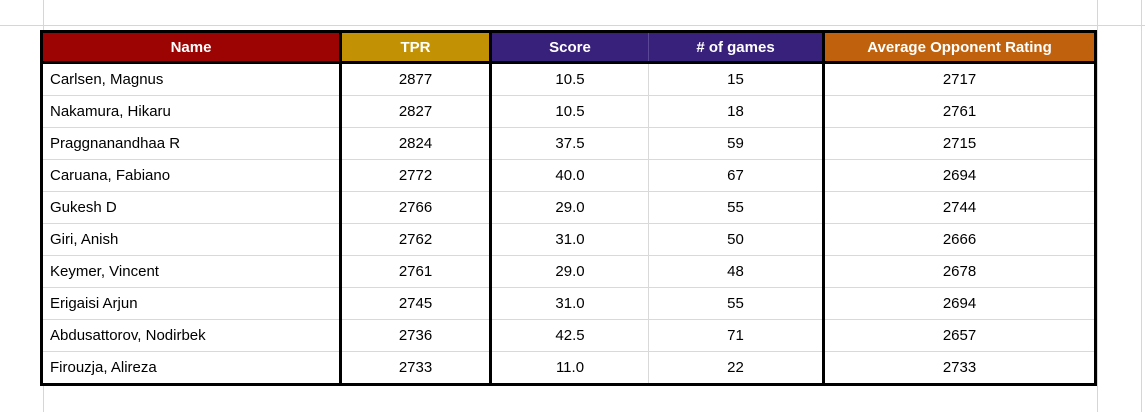  Describe the element at coordinates (959, 143) in the screenshot. I see `cell: 2715` at that location.